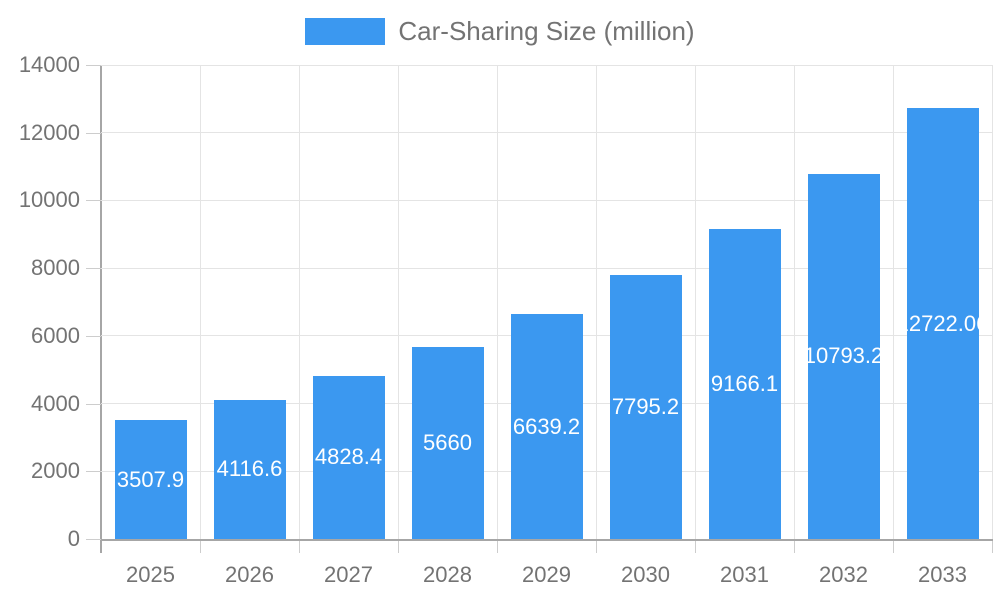  What do you see at coordinates (55, 335) in the screenshot?
I see `y-axis-label-6000: 6000` at bounding box center [55, 335].